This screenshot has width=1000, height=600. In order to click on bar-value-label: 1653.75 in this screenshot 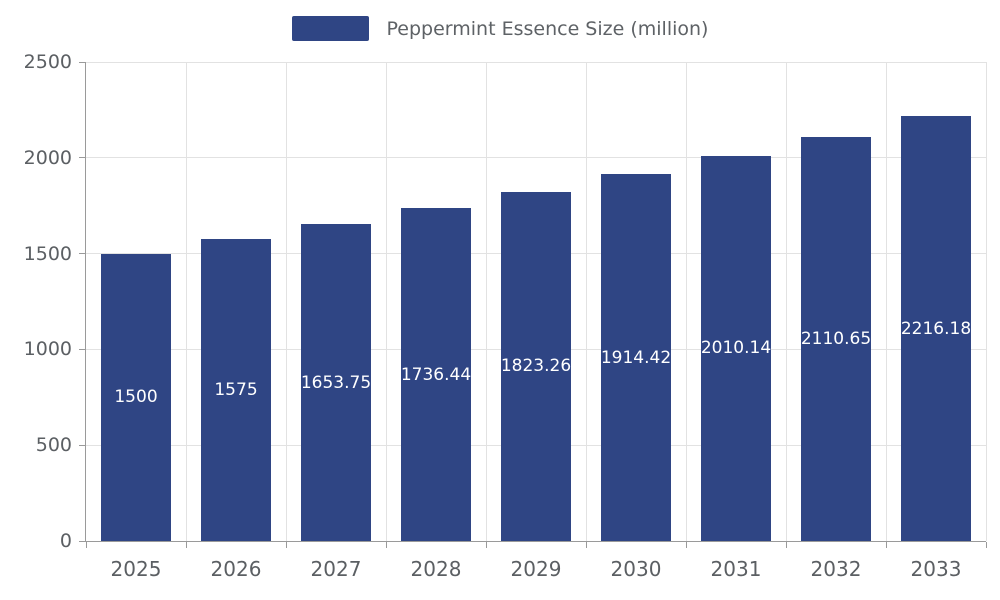, I will do `click(336, 382)`.